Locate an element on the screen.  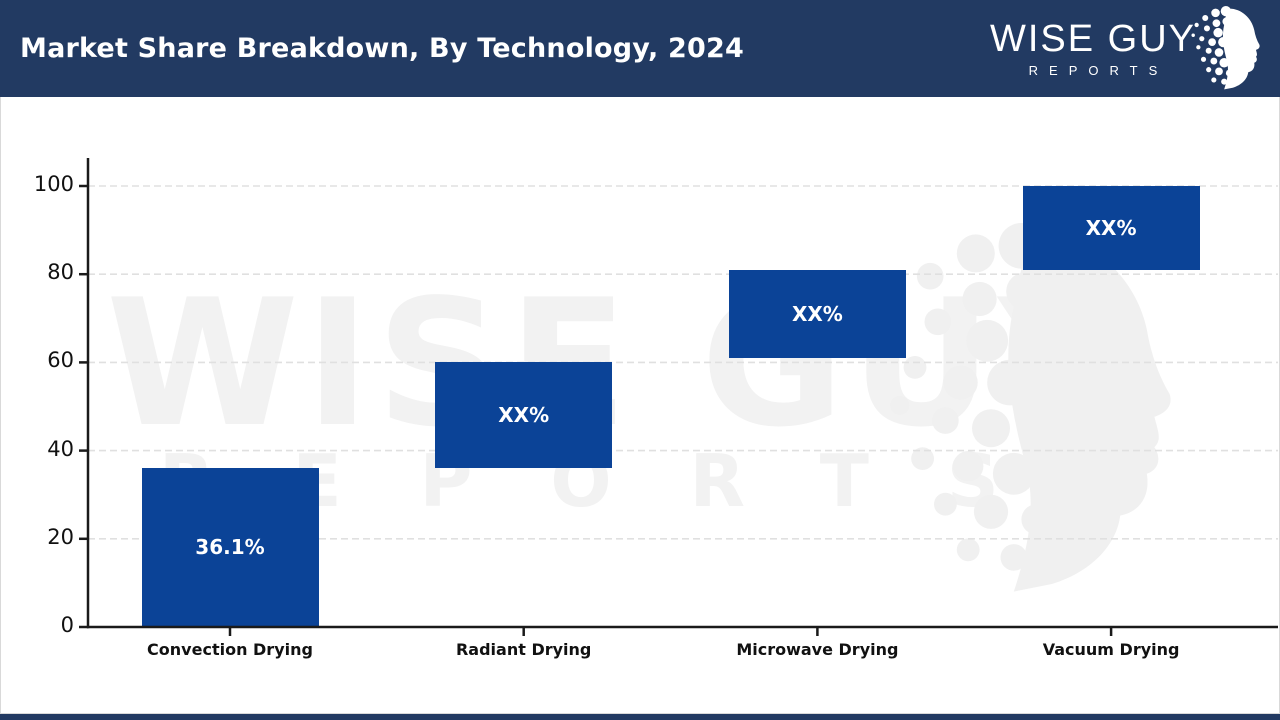
wiseguy-logo: WISE GUY REPORTS is located at coordinates (1126, 48).